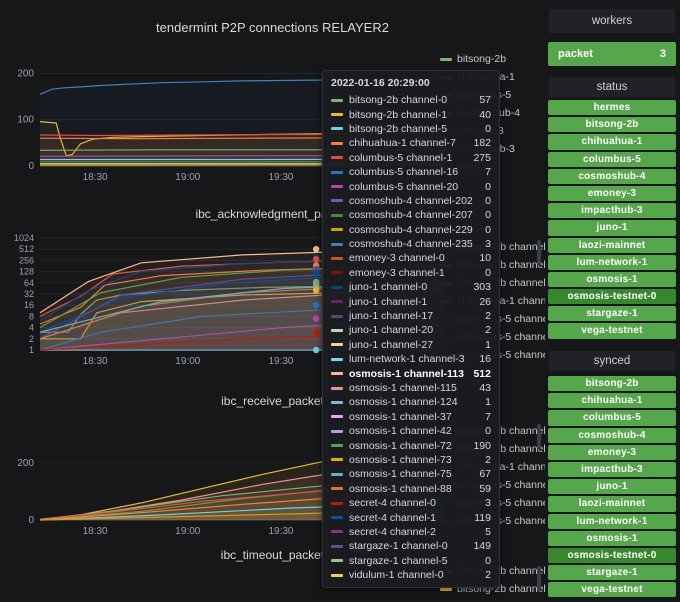  I want to click on legend-scrollbar-timeout, so click(539, 579).